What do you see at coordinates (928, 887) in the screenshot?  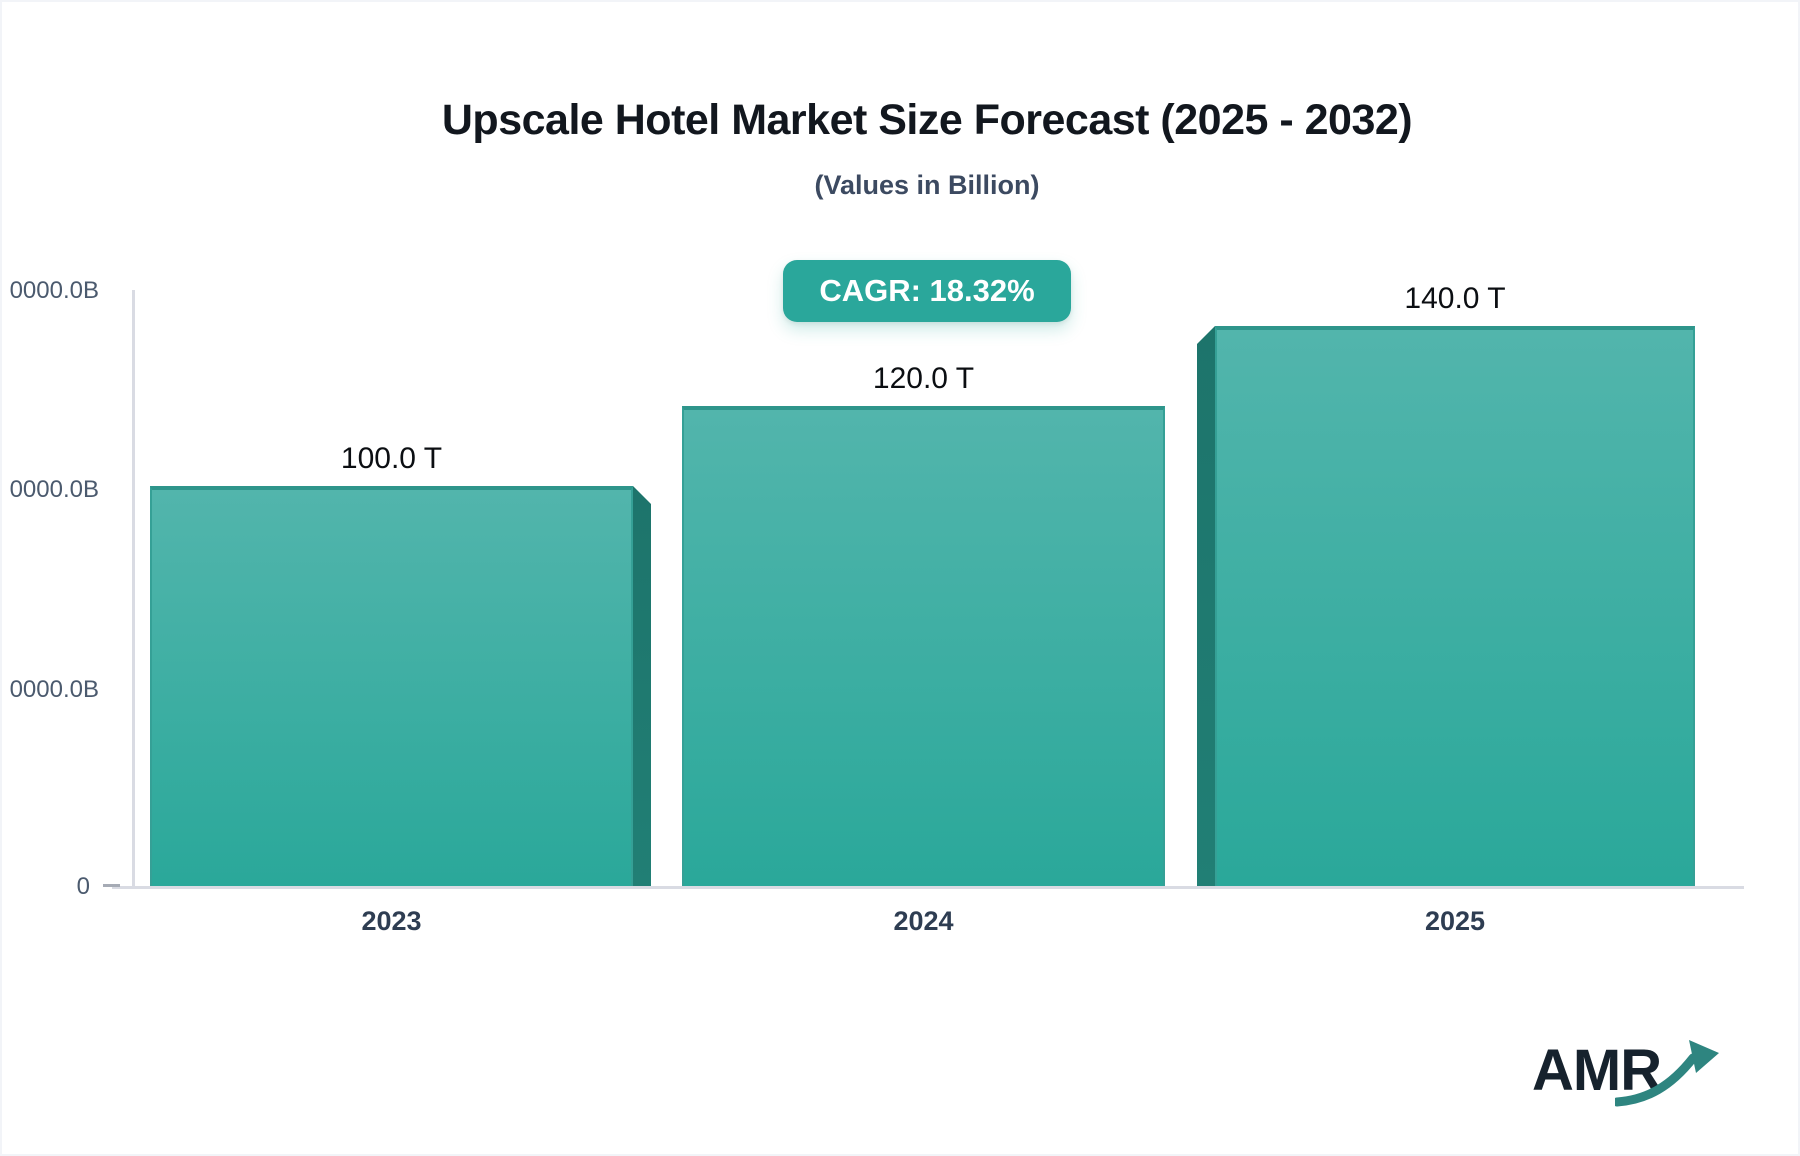 I see `x-axis-line` at bounding box center [928, 887].